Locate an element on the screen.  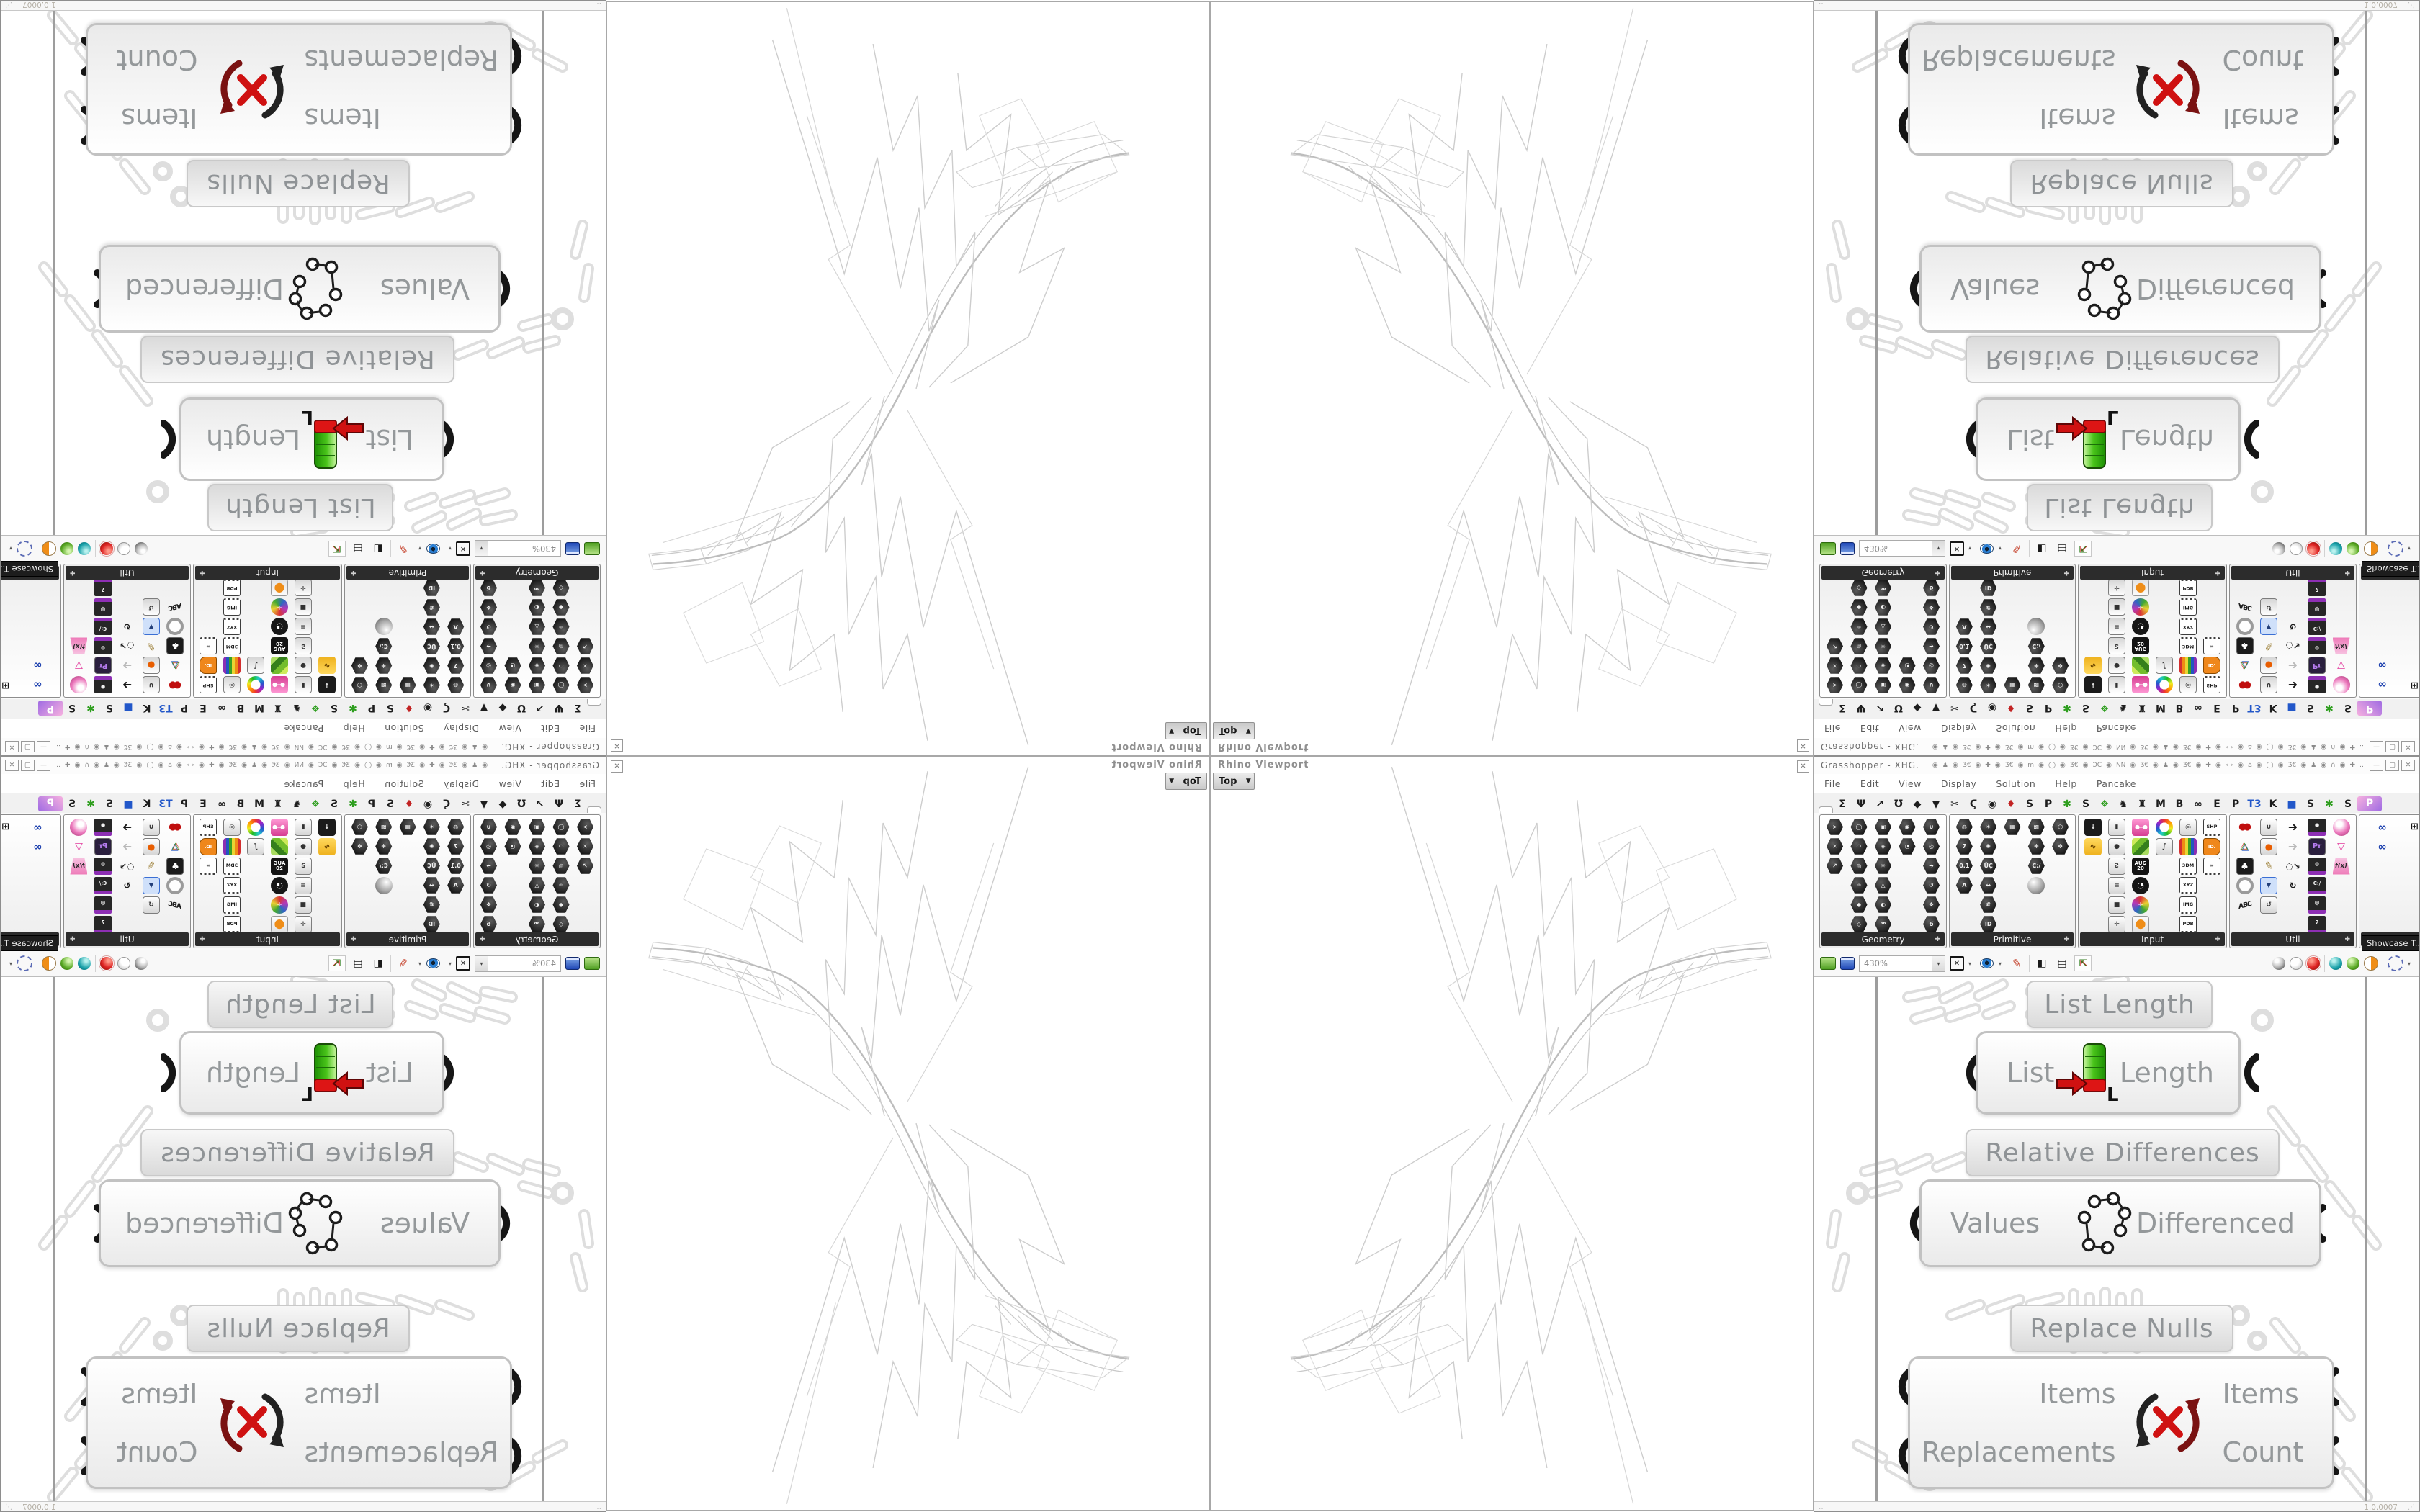
component-icon: ◯ is located at coordinates (1859, 827).